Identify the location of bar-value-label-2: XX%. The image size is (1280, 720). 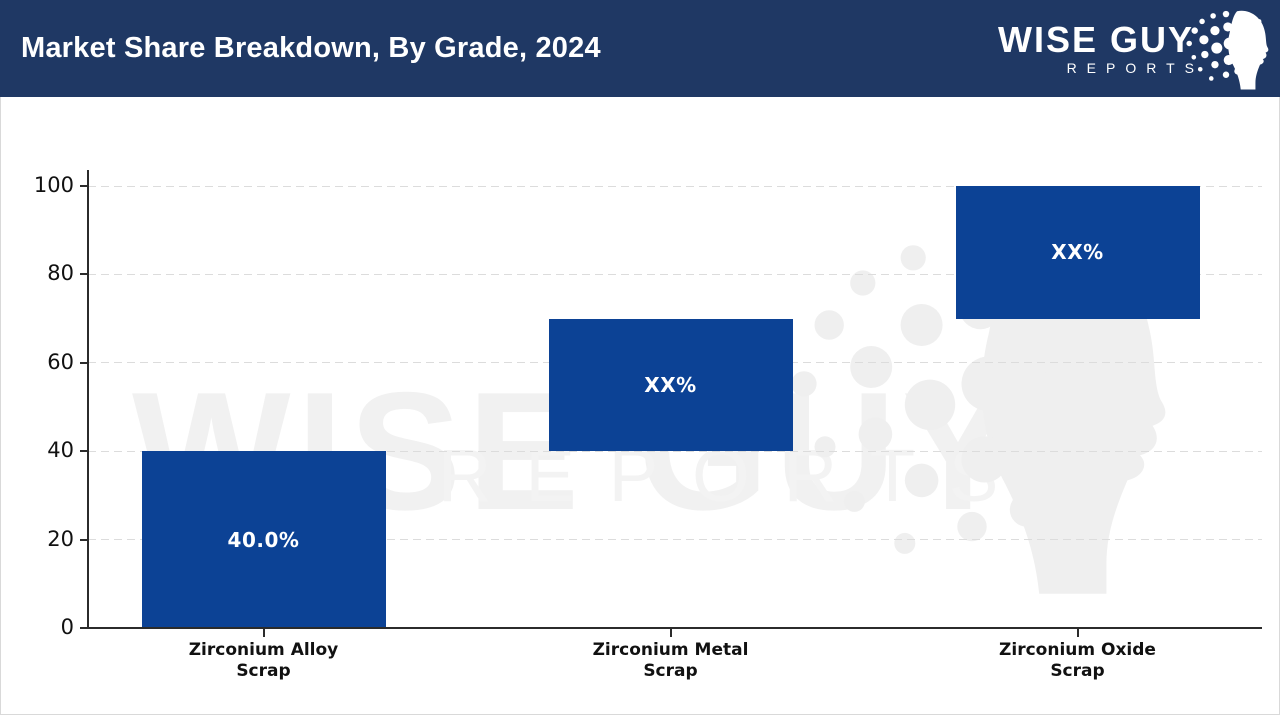
(670, 384).